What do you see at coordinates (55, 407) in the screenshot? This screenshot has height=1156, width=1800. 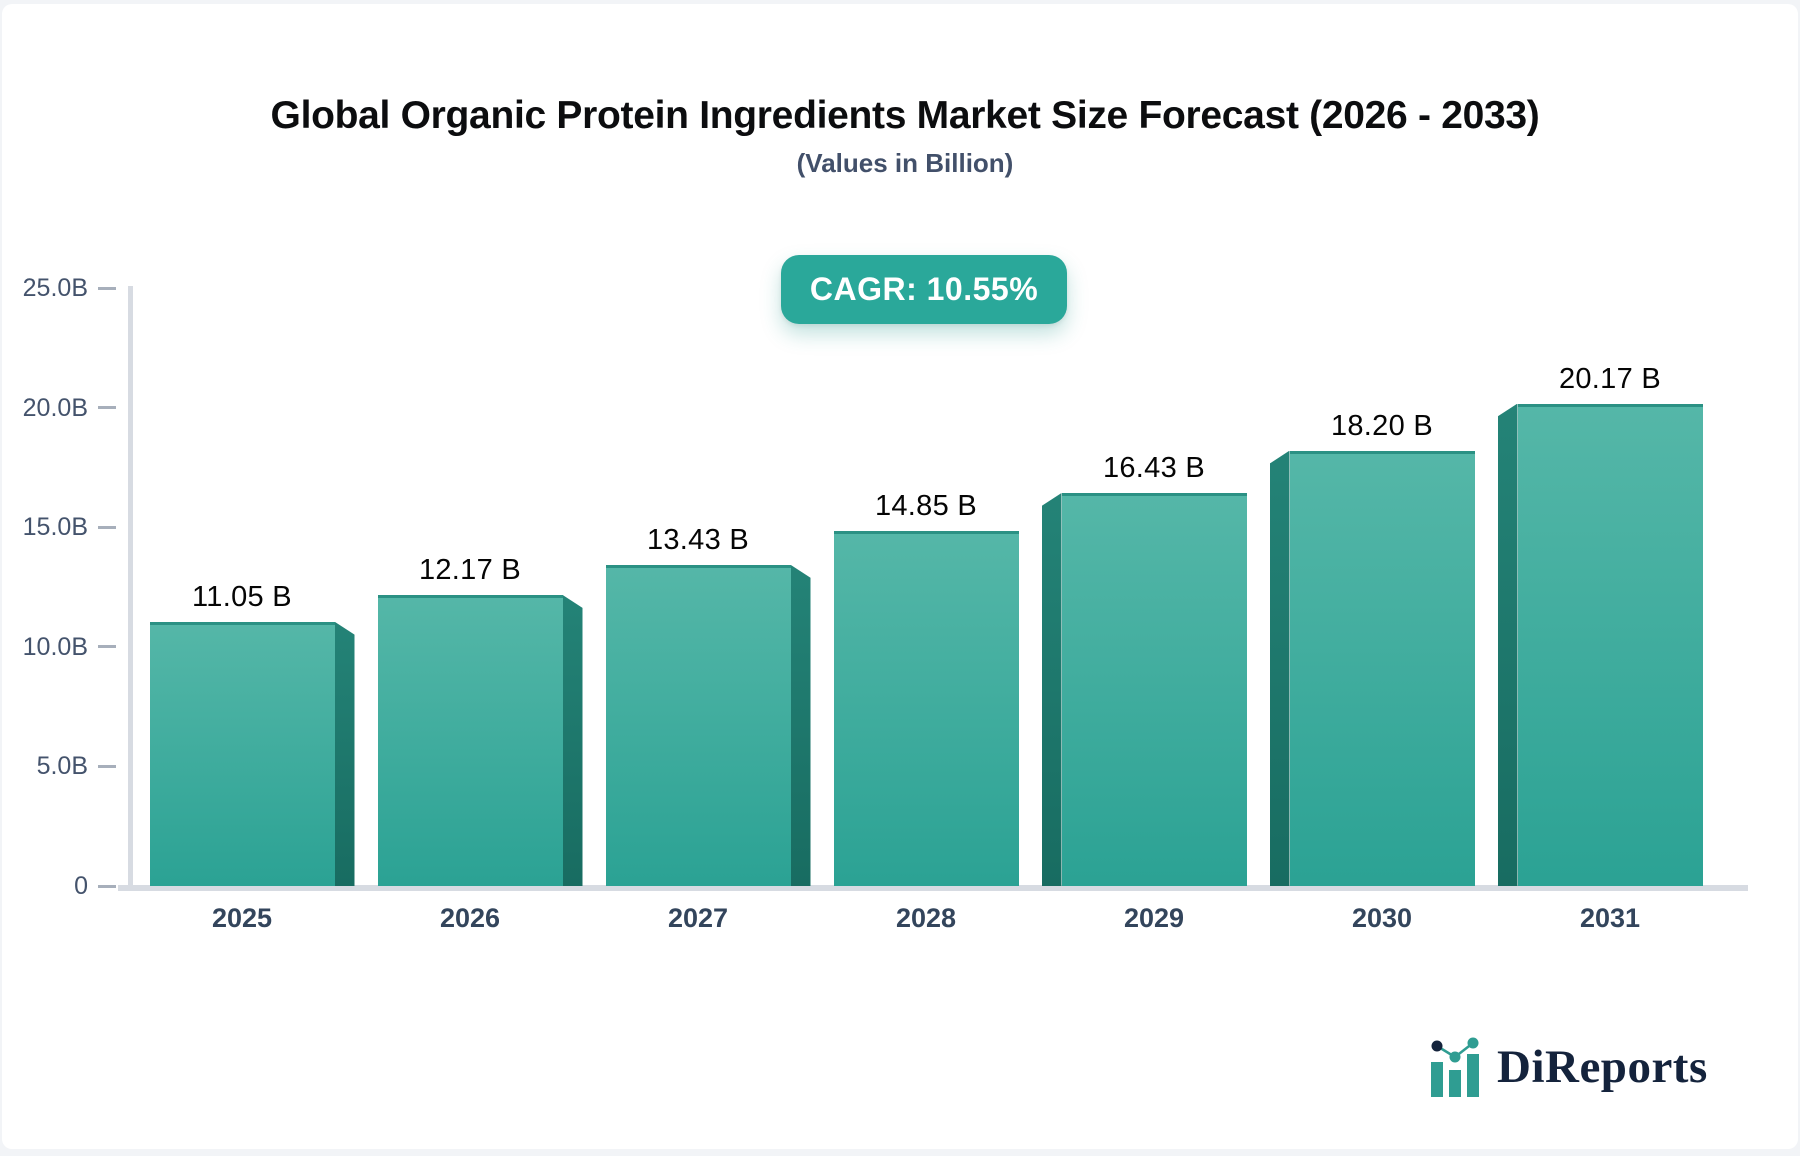 I see `y-axis-label: 20.0B` at bounding box center [55, 407].